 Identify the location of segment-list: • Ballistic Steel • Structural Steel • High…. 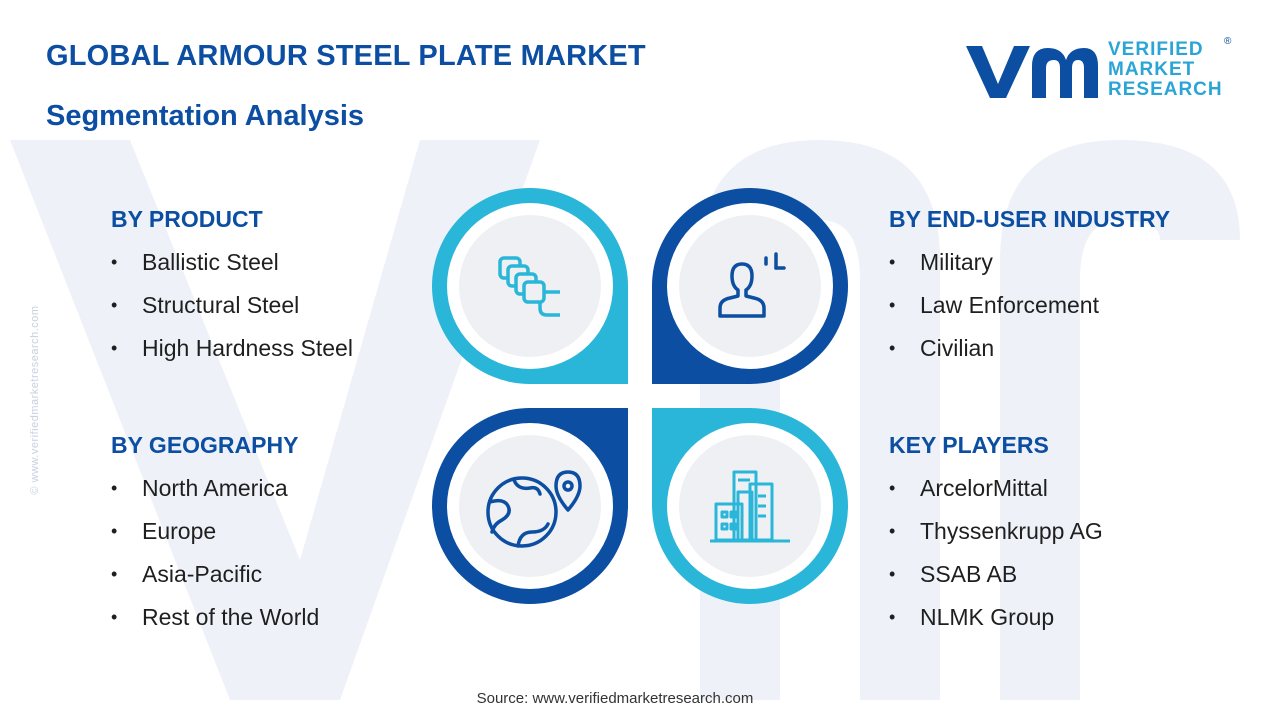
(232, 311).